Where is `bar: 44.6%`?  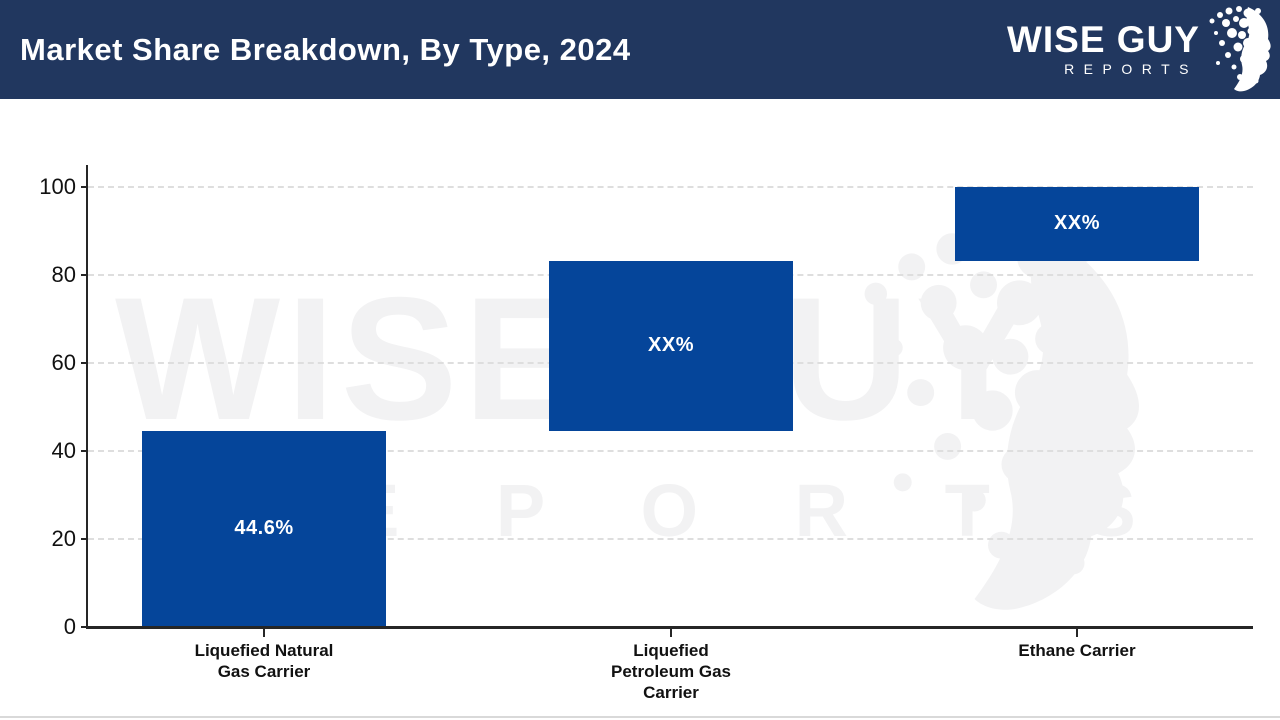 bar: 44.6% is located at coordinates (264, 528).